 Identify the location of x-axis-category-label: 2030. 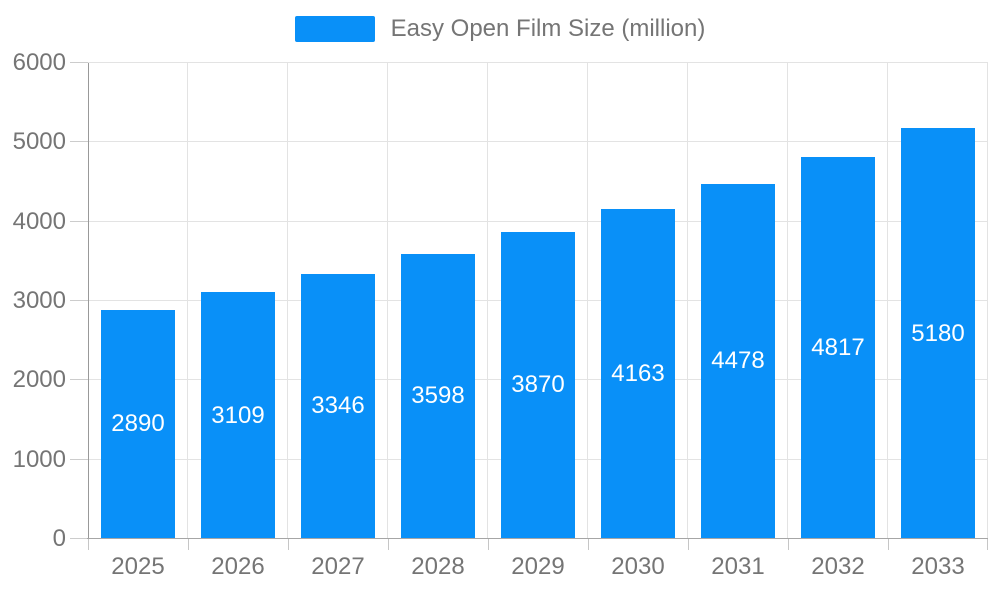
(638, 566).